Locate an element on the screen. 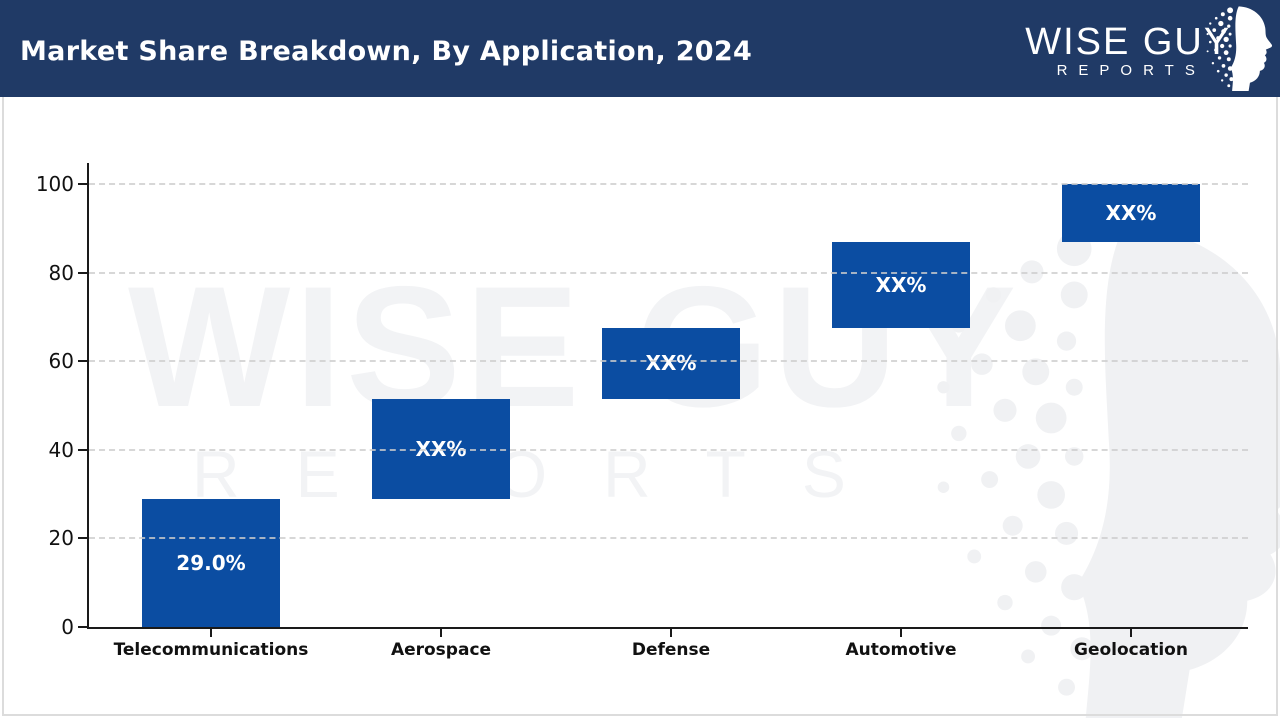 The width and height of the screenshot is (1280, 720). y-tick-label-60: 60 is located at coordinates (61, 361).